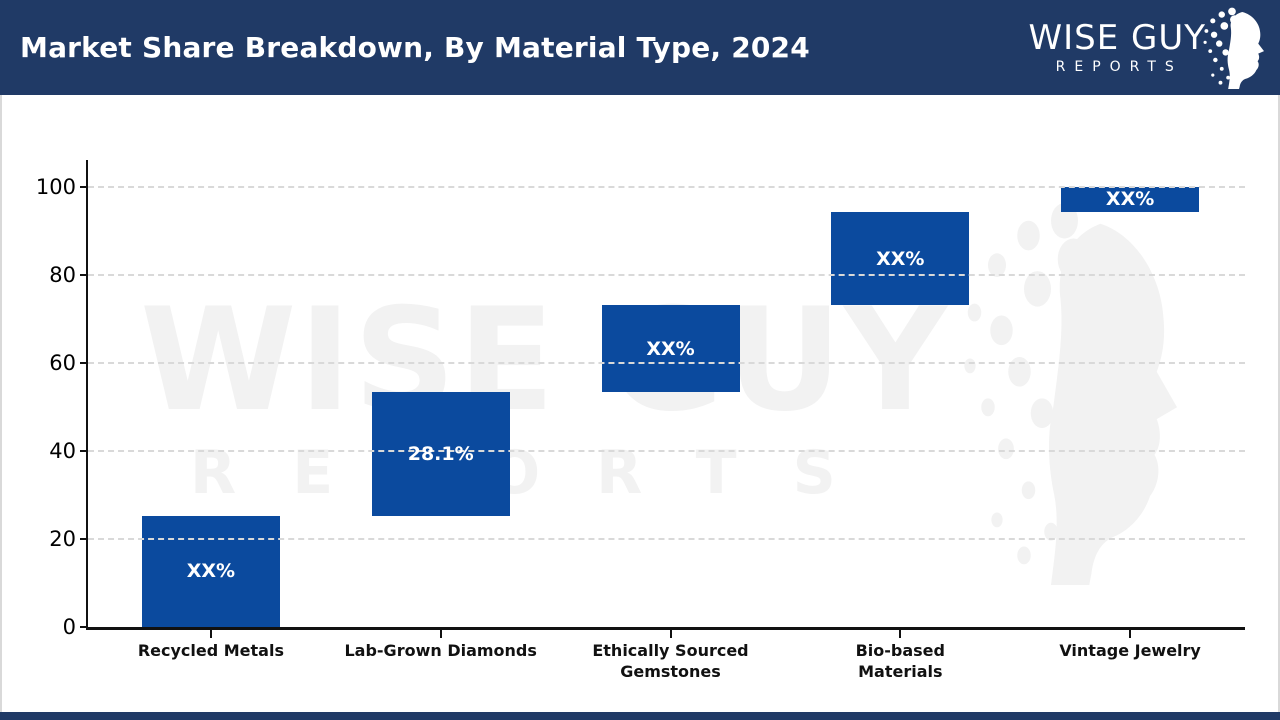 The image size is (1280, 720). What do you see at coordinates (640, 716) in the screenshot?
I see `footer-bar` at bounding box center [640, 716].